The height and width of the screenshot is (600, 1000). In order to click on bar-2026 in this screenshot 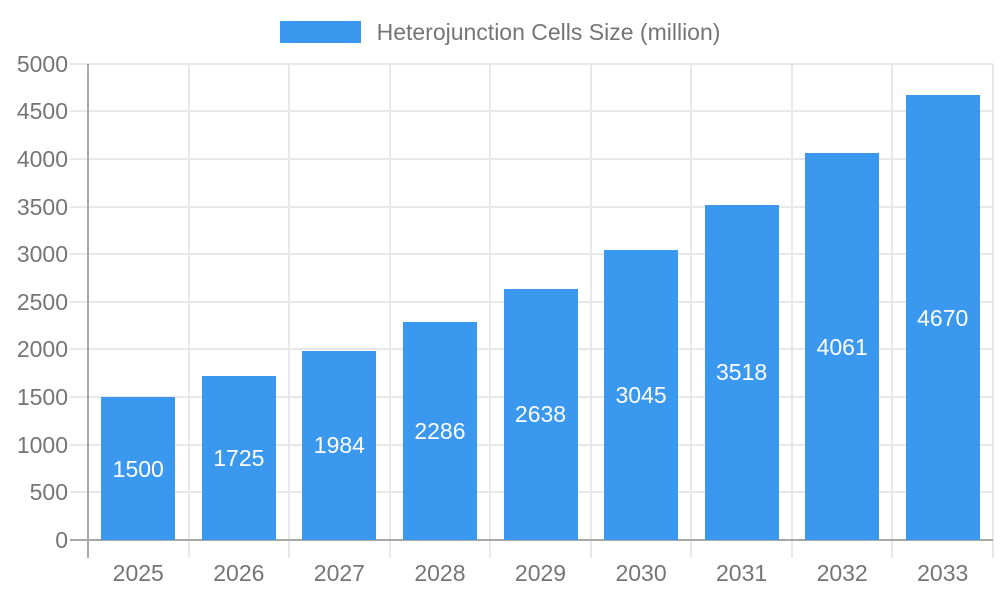, I will do `click(238, 457)`.